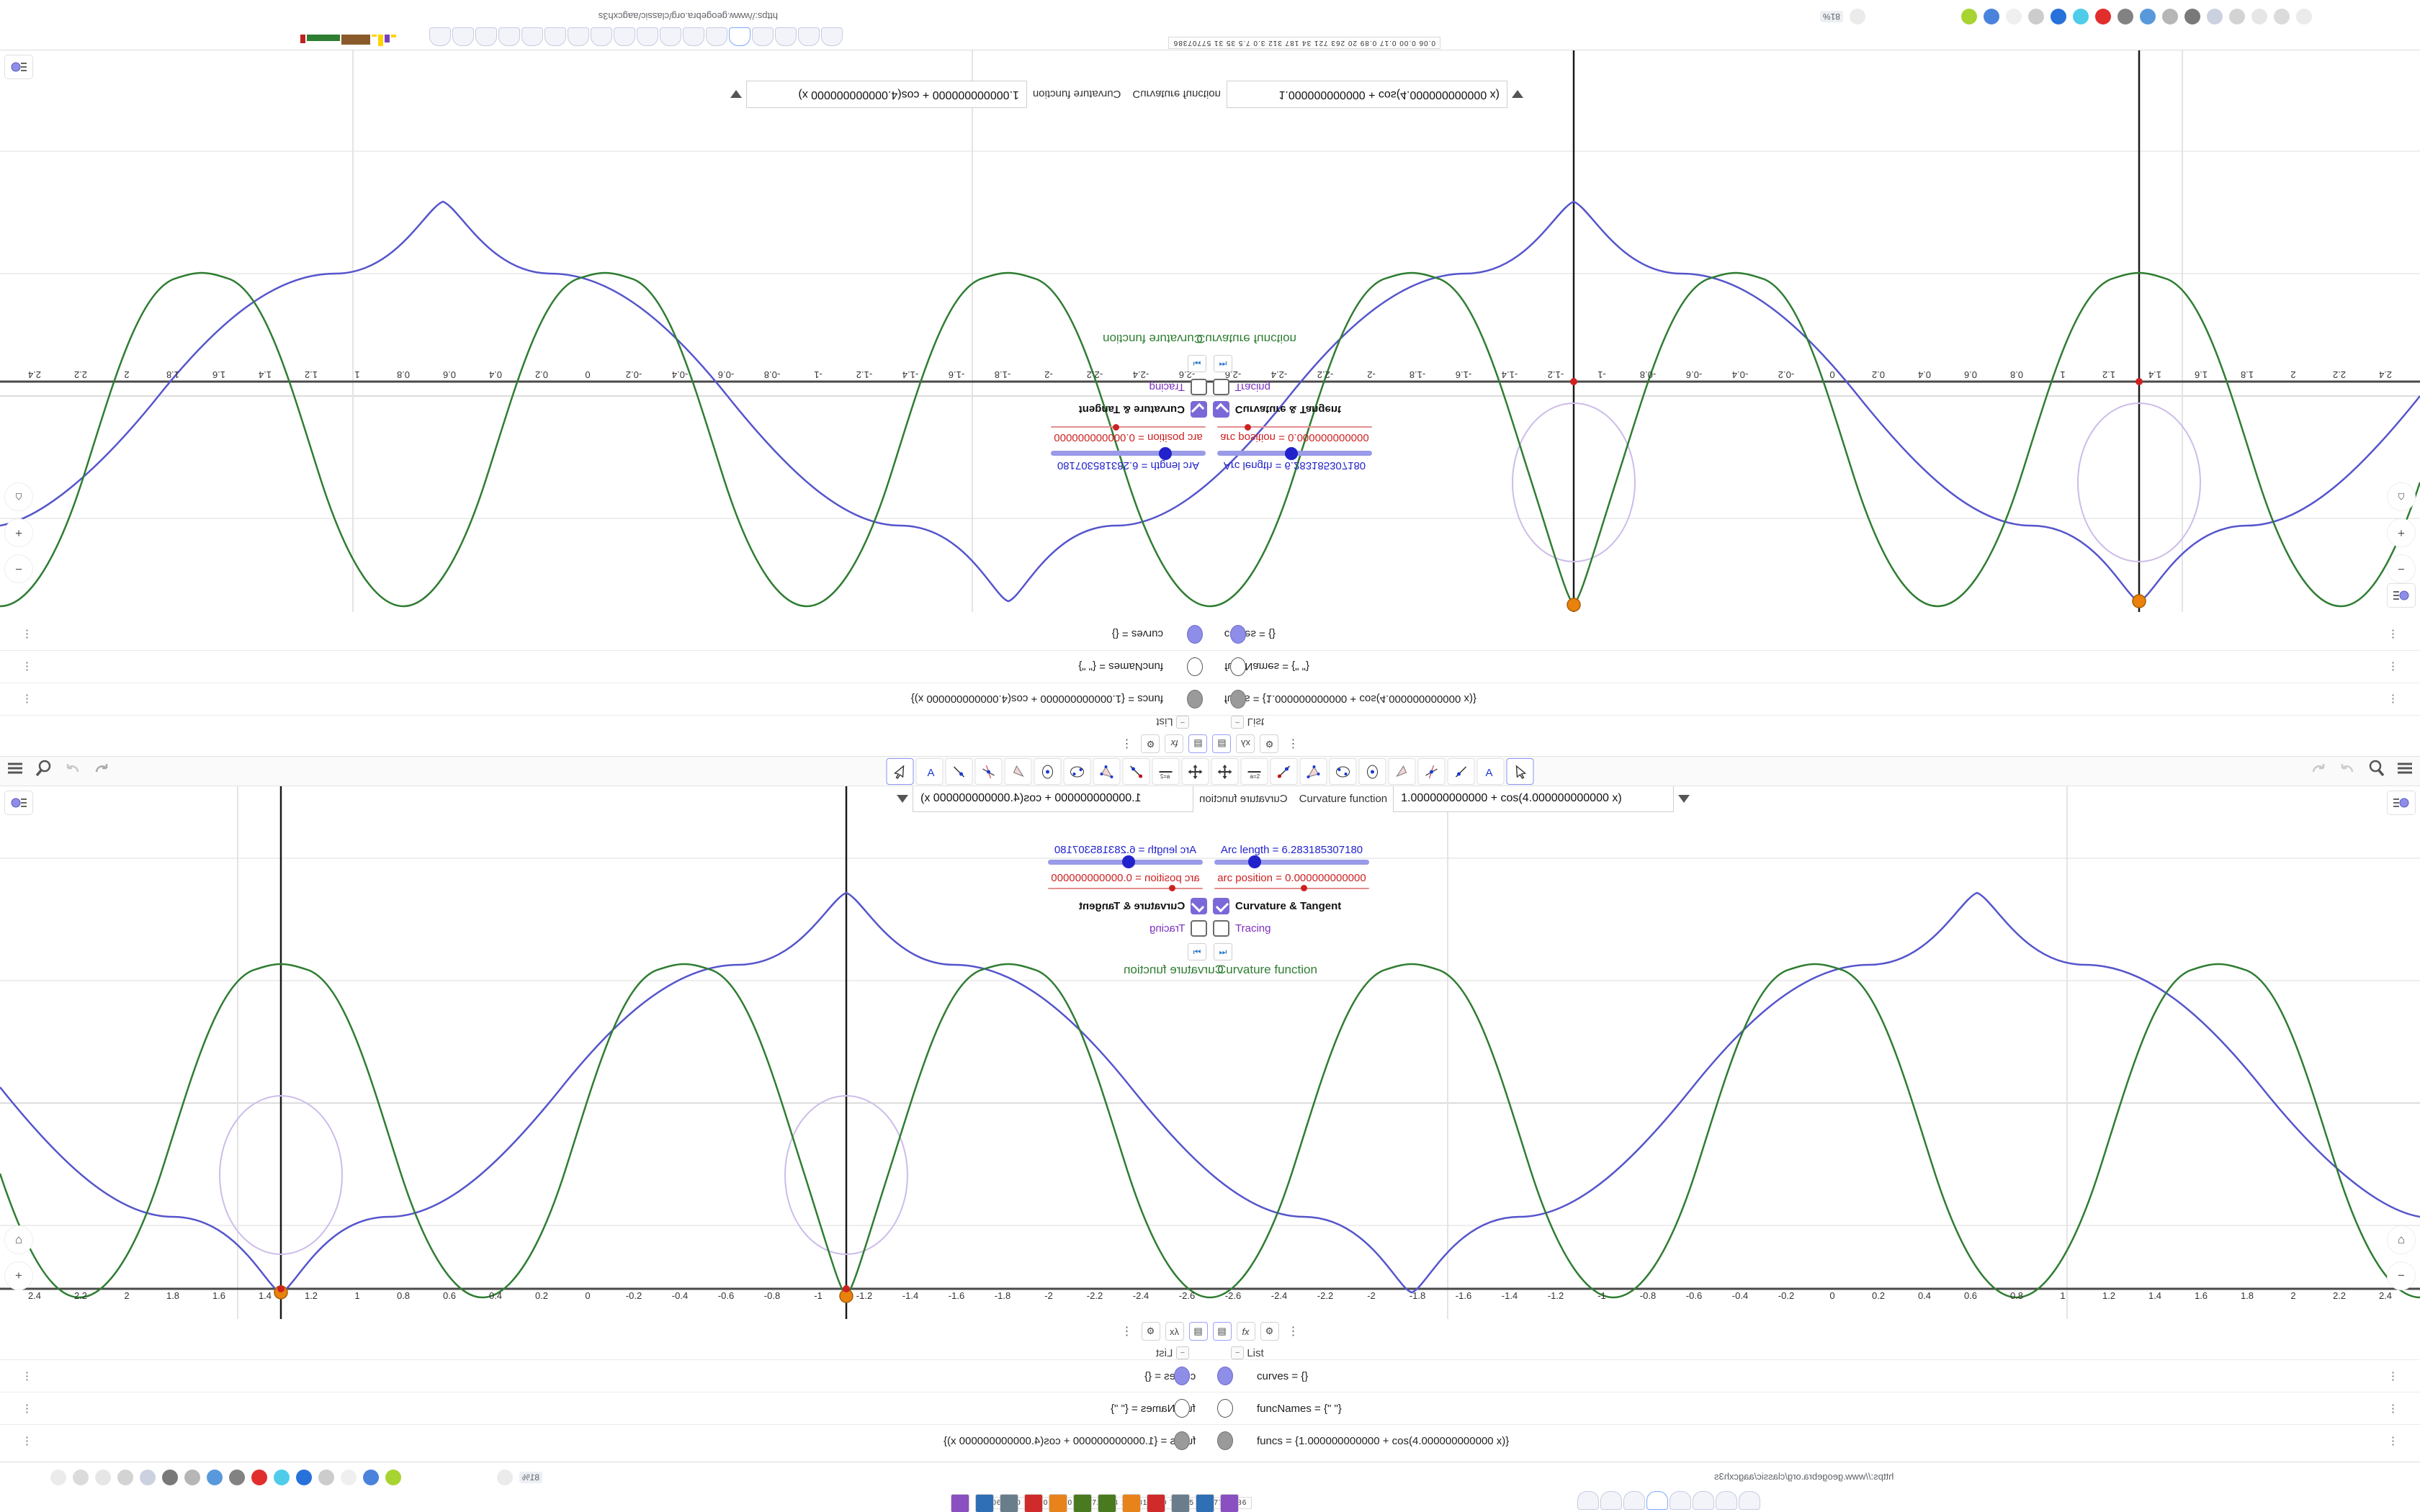 The height and width of the screenshot is (1512, 2420). I want to click on bookmark-star-icon, so click(482, 1477).